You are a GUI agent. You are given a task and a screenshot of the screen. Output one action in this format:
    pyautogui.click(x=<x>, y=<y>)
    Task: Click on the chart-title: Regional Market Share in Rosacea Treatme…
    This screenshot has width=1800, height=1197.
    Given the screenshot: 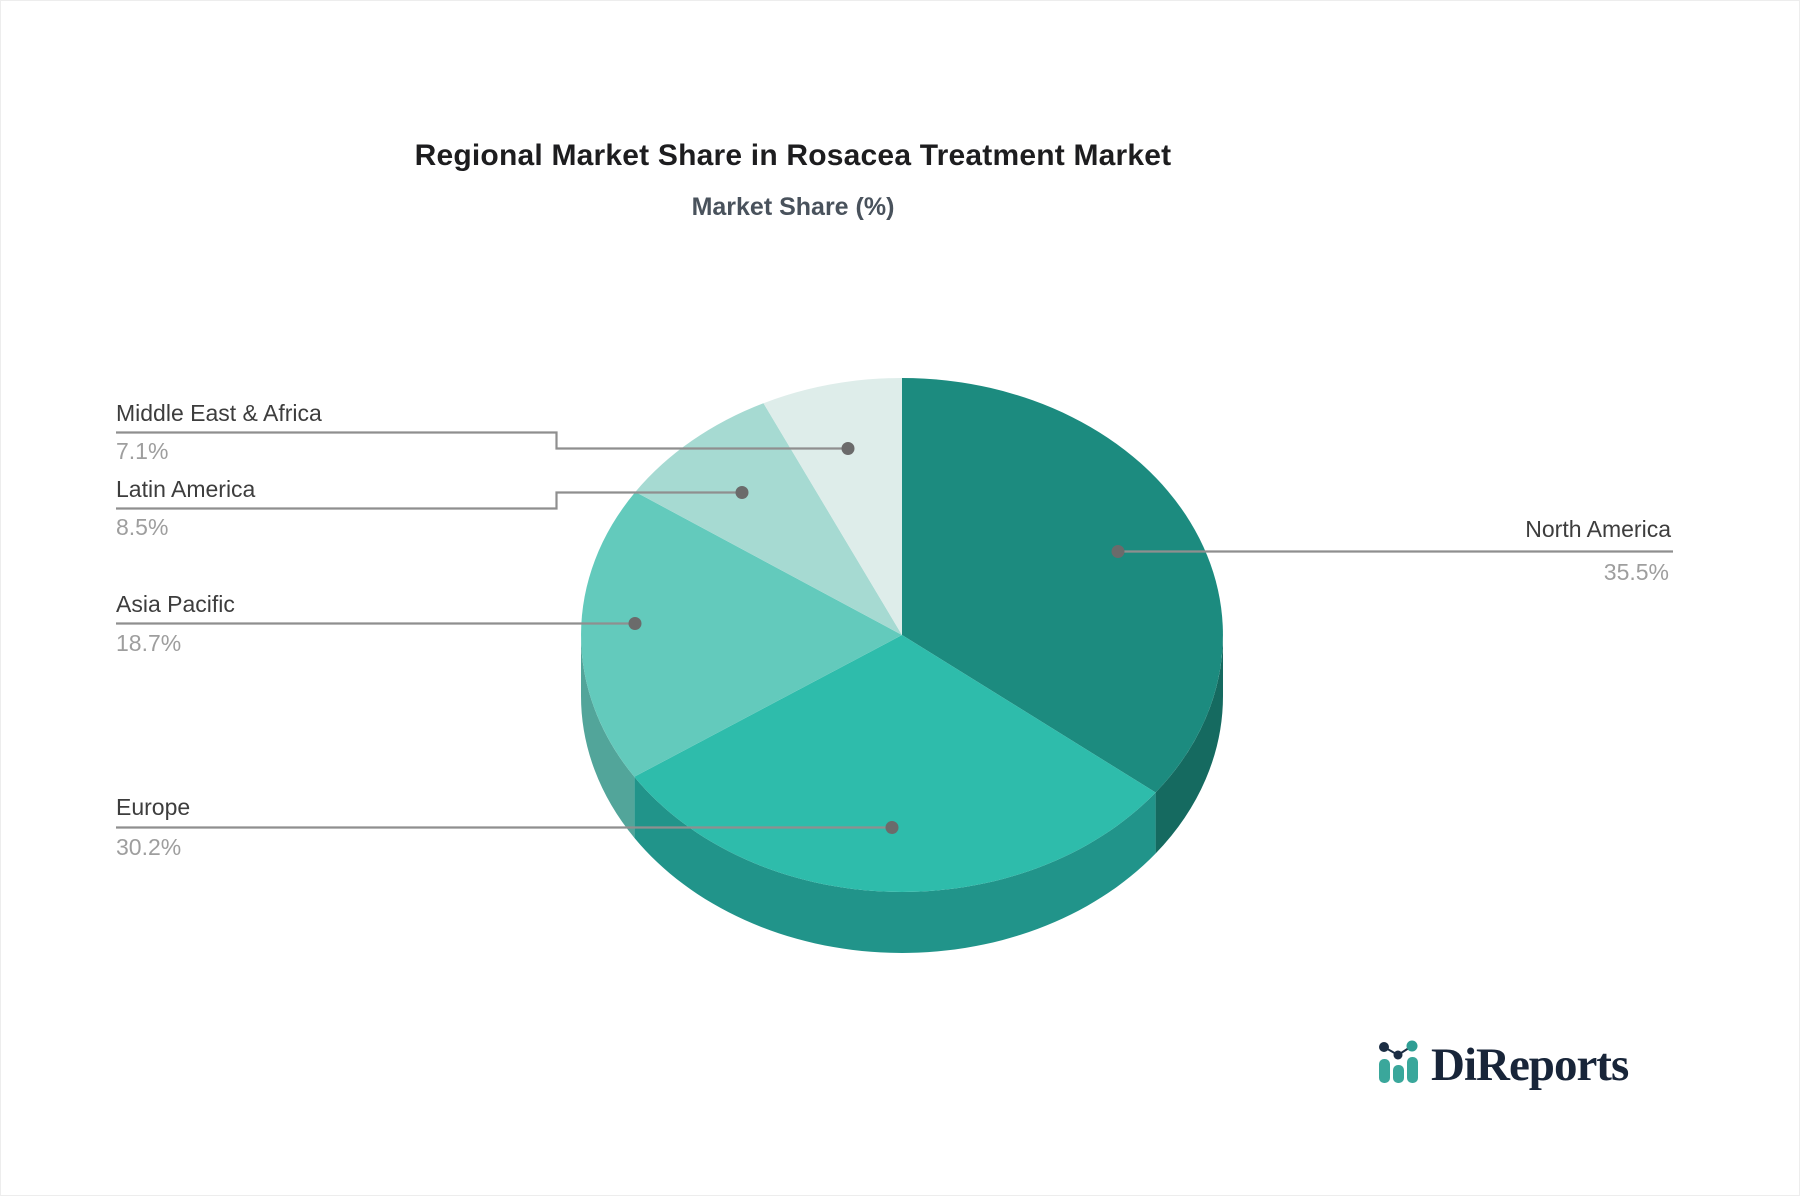 What is the action you would take?
    pyautogui.click(x=793, y=155)
    